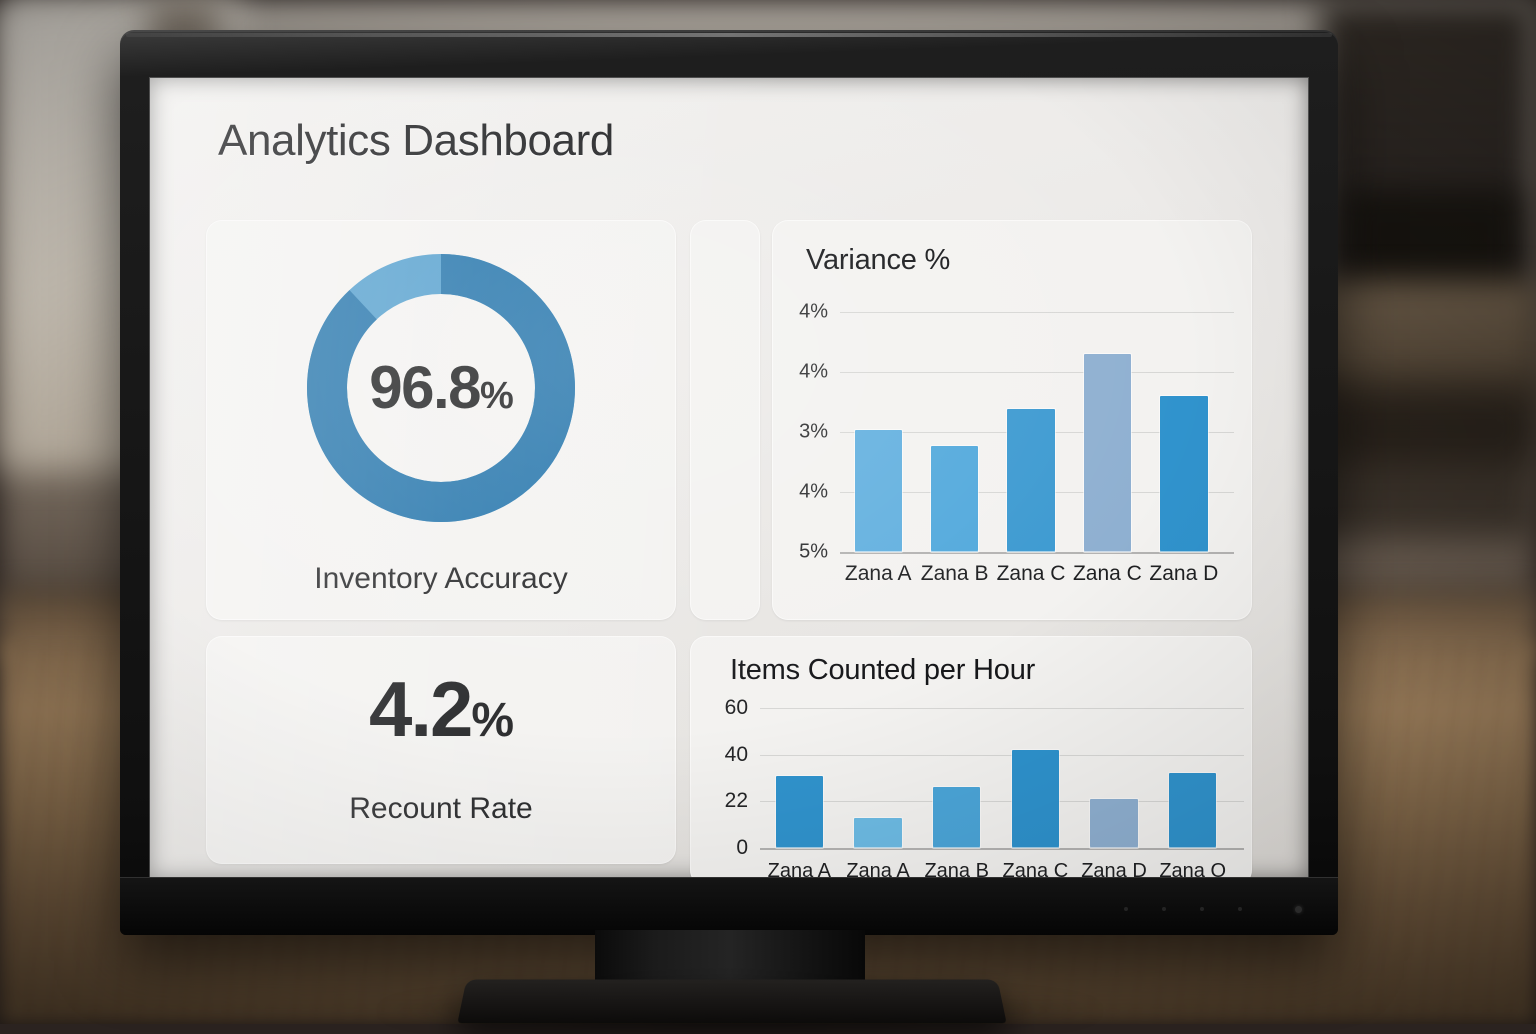 This screenshot has height=1034, width=1536. Describe the element at coordinates (729, 877) in the screenshot. I see `monitor-bezel-seam` at that location.